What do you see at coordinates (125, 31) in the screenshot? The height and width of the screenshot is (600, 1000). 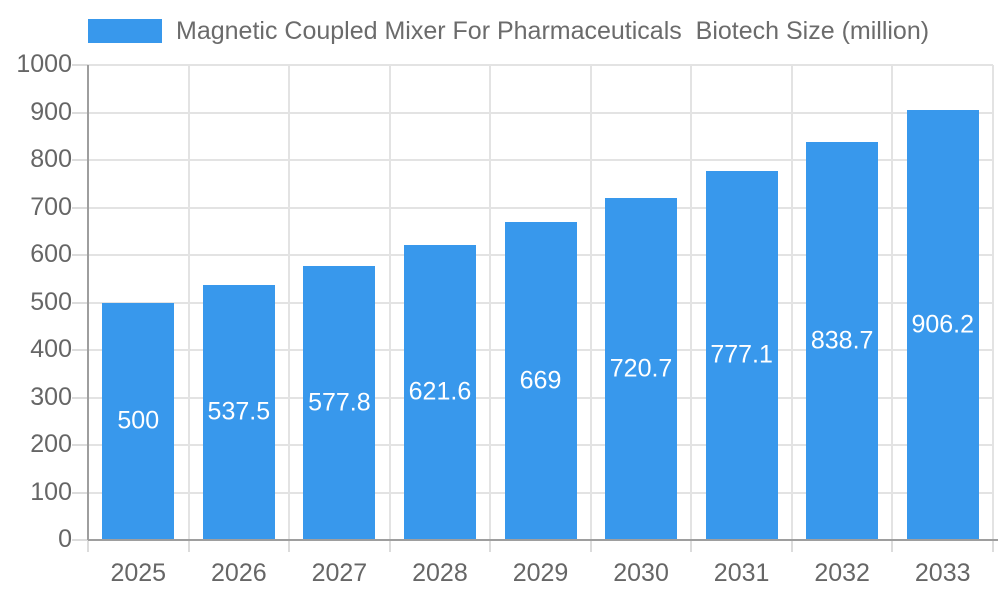 I see `legend-swatch-icon` at bounding box center [125, 31].